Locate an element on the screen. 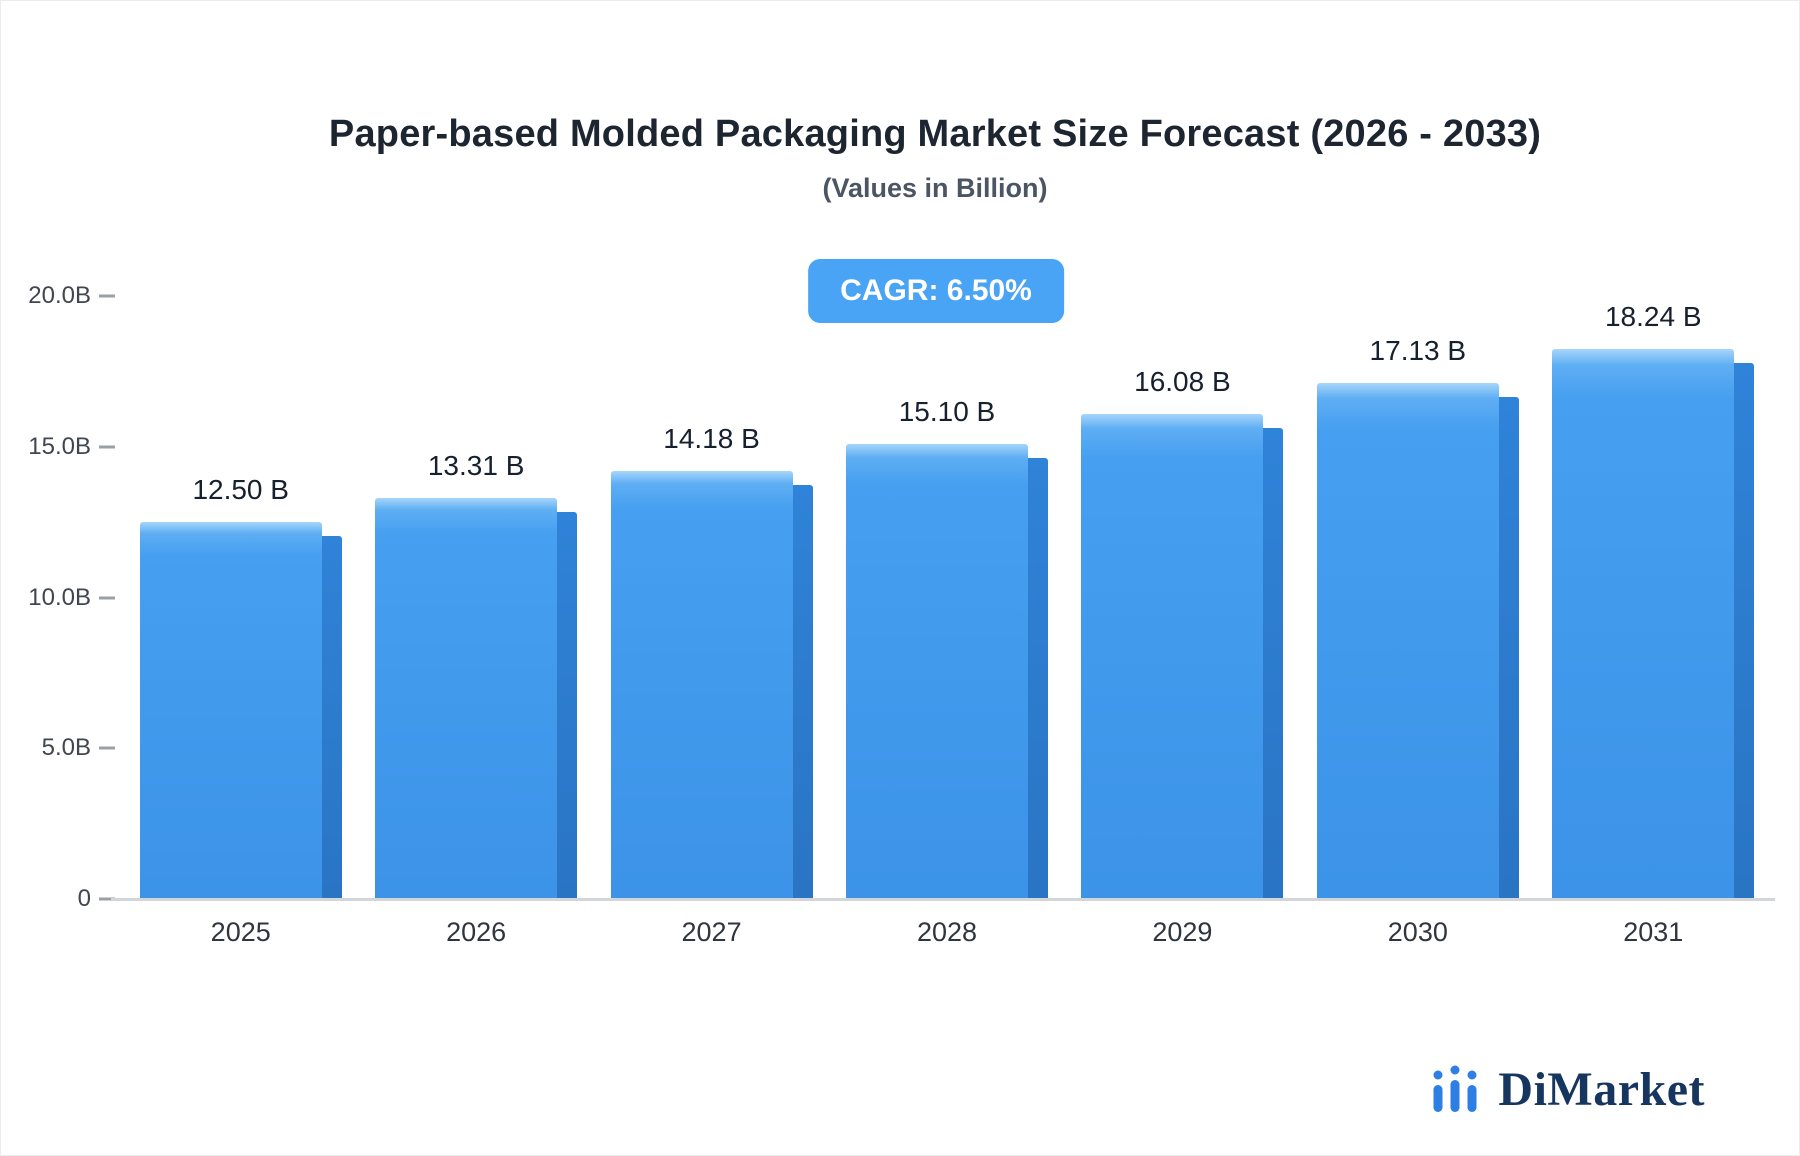 This screenshot has height=1156, width=1800. dimarket-logo-icon is located at coordinates (1456, 1089).